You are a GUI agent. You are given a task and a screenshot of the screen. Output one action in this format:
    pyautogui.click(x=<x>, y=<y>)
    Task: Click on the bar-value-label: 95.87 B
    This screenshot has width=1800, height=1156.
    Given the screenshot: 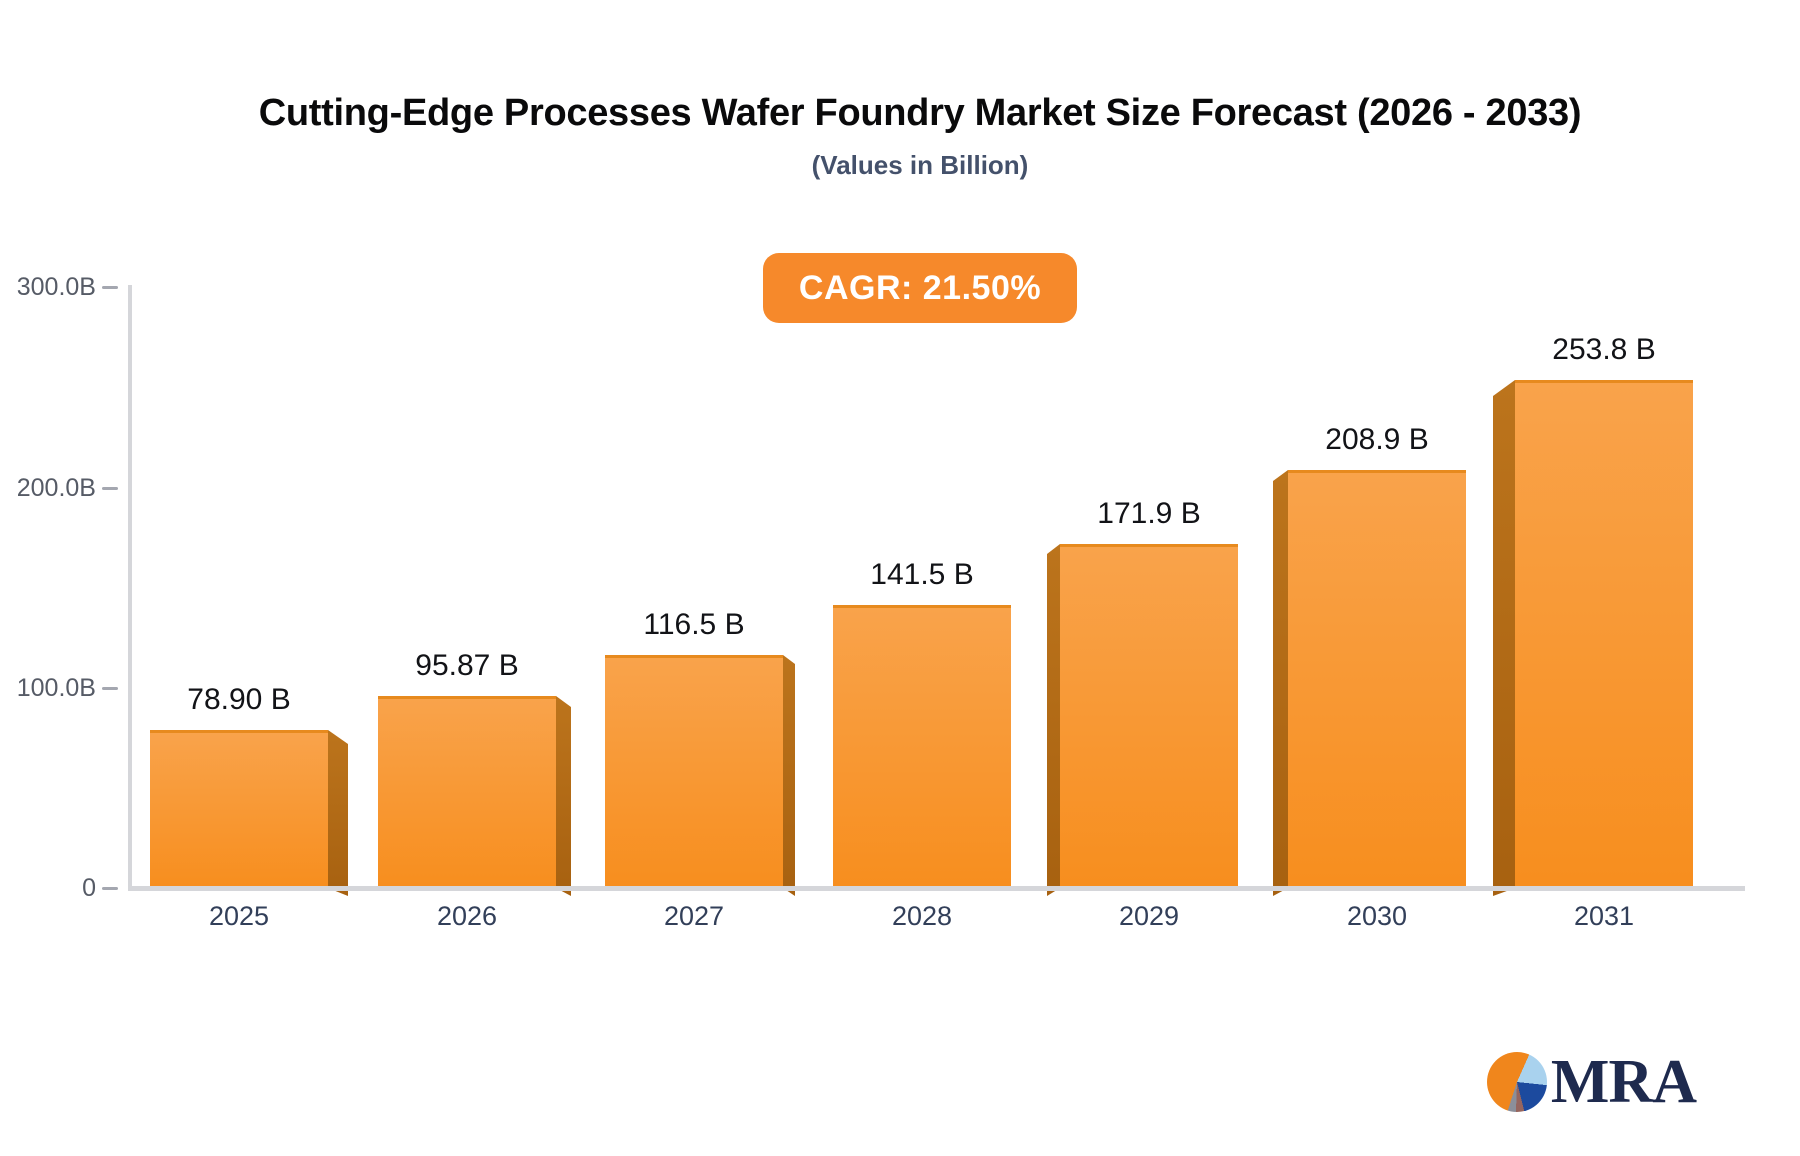 What is the action you would take?
    pyautogui.click(x=467, y=665)
    